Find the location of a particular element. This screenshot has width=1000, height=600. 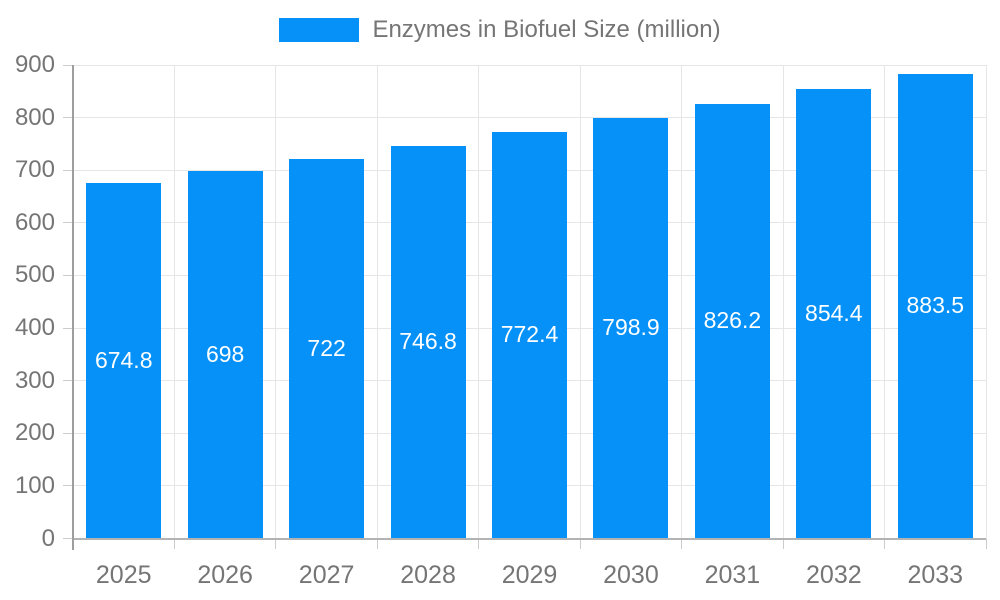

bar-value-label: 798.9 is located at coordinates (631, 327).